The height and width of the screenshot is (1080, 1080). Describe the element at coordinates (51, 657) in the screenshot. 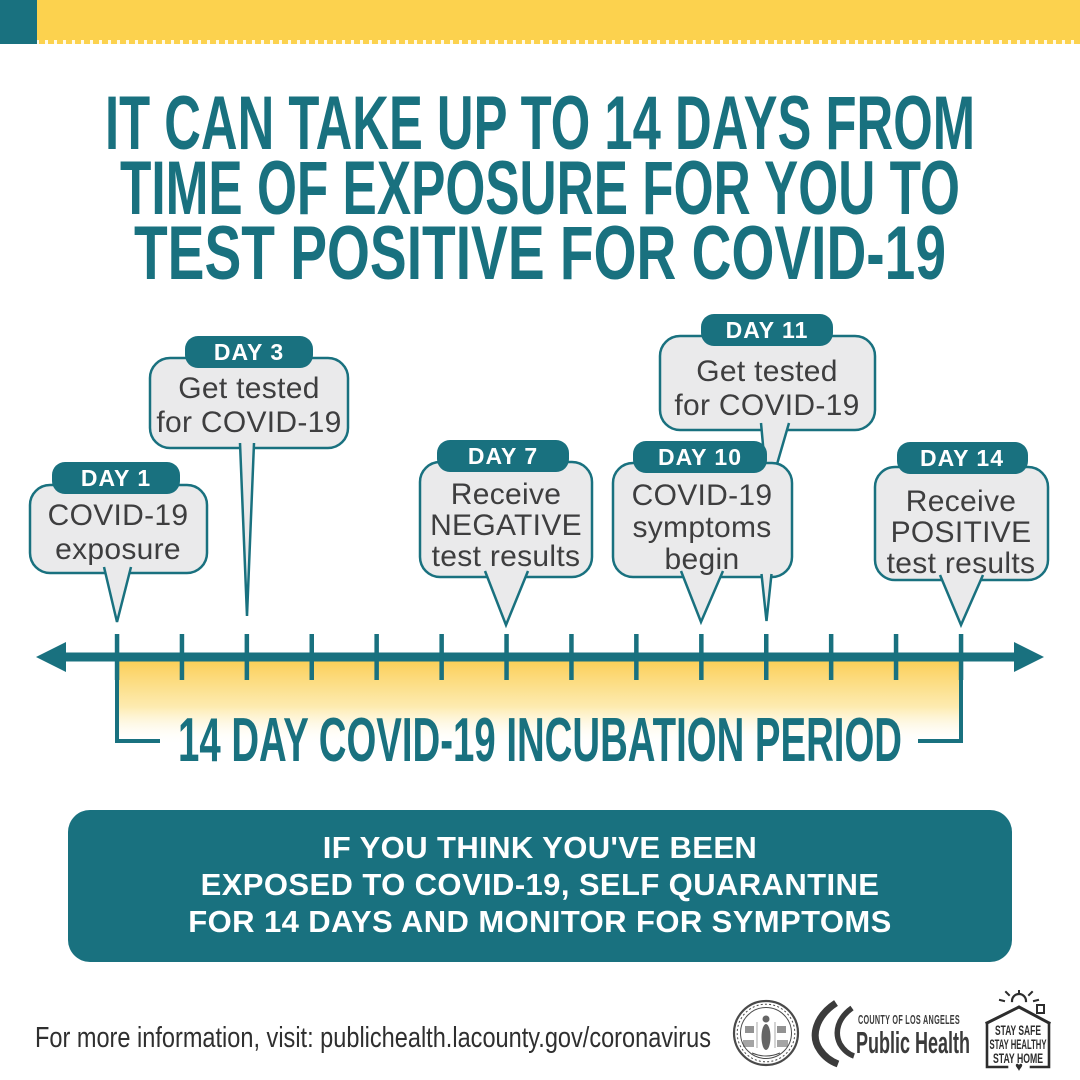

I see `arrowhead-left-icon` at that location.